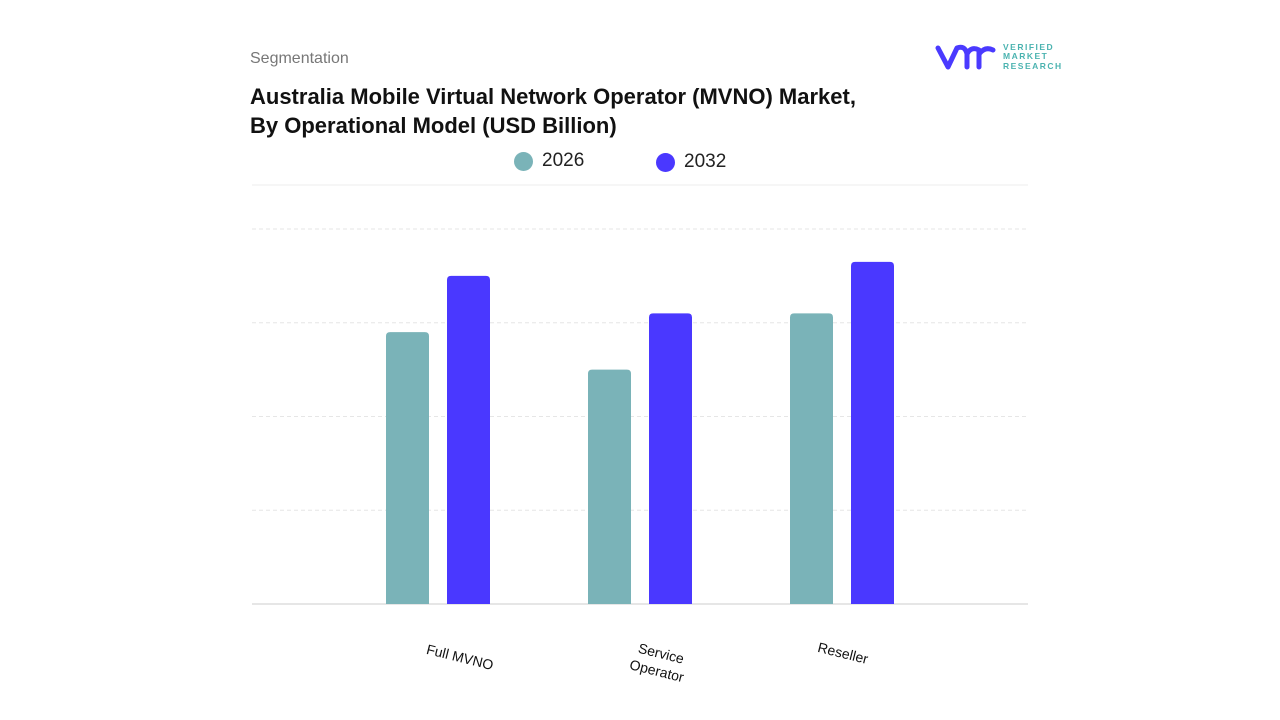 The width and height of the screenshot is (1280, 720). Describe the element at coordinates (468, 439) in the screenshot. I see `bar-full-mvno-2032` at that location.